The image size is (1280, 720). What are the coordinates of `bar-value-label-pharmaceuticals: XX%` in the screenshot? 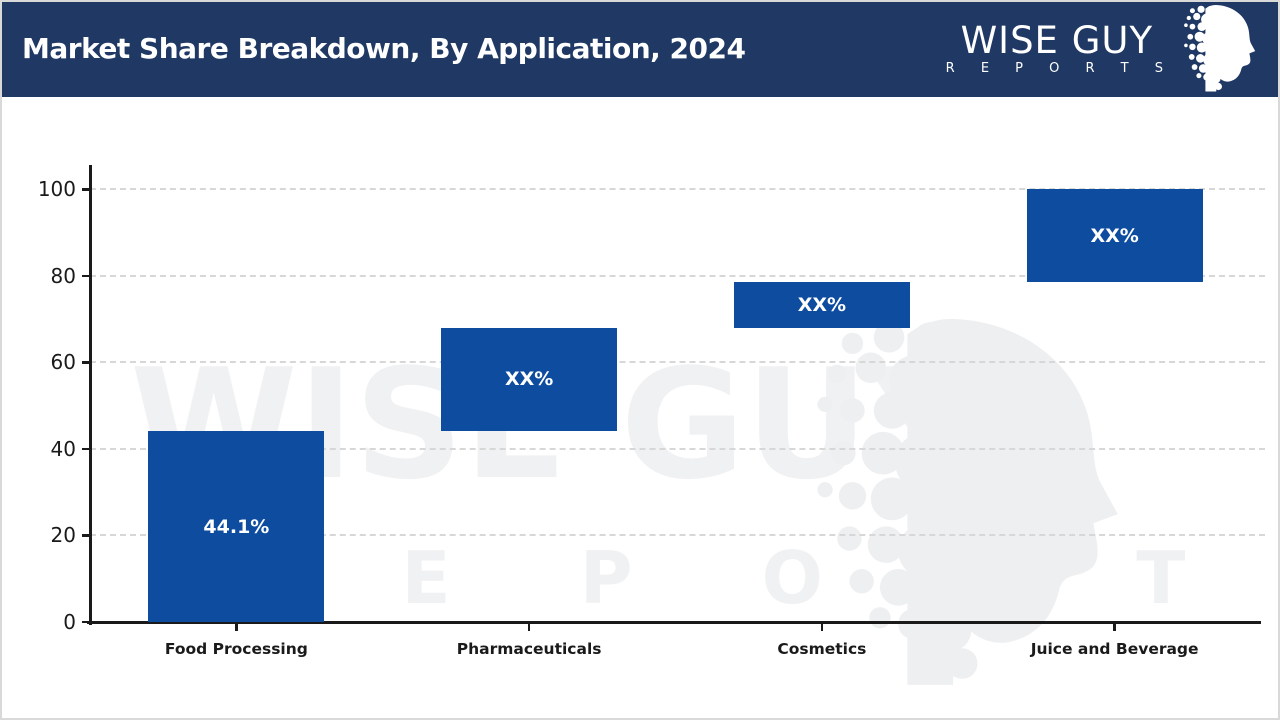 It's located at (529, 379).